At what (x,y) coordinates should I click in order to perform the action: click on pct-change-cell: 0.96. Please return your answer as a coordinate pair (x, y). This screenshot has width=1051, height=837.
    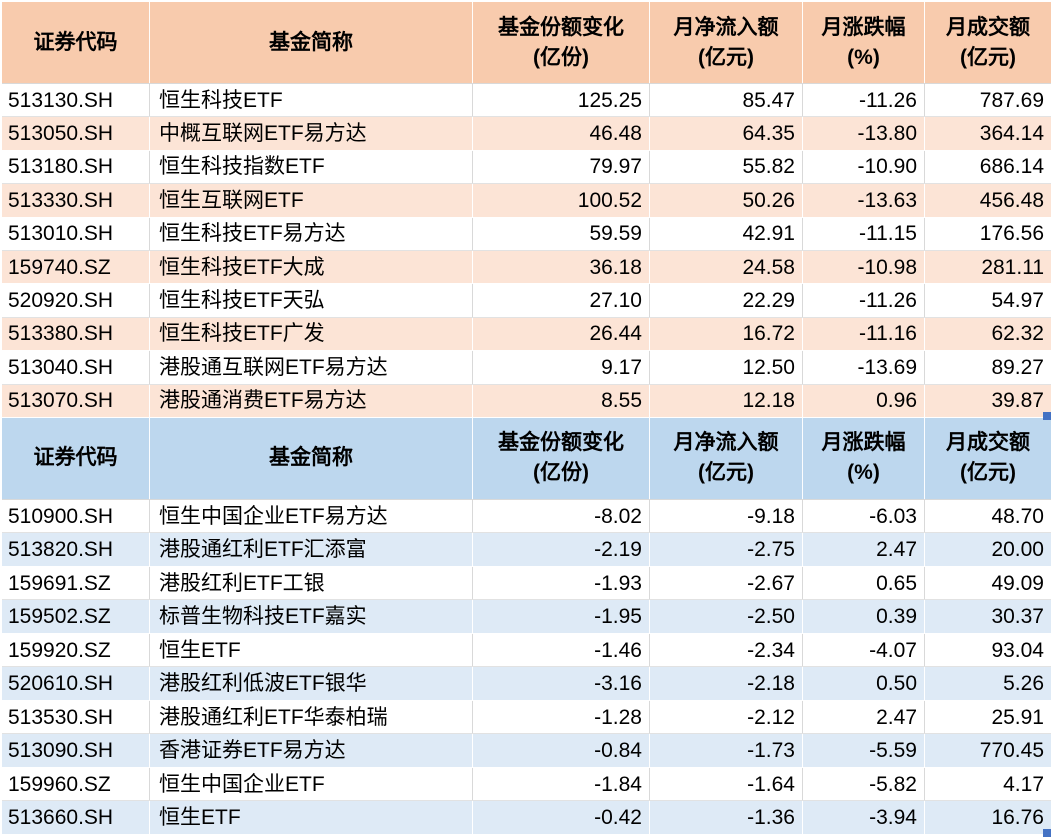
    Looking at the image, I should click on (864, 400).